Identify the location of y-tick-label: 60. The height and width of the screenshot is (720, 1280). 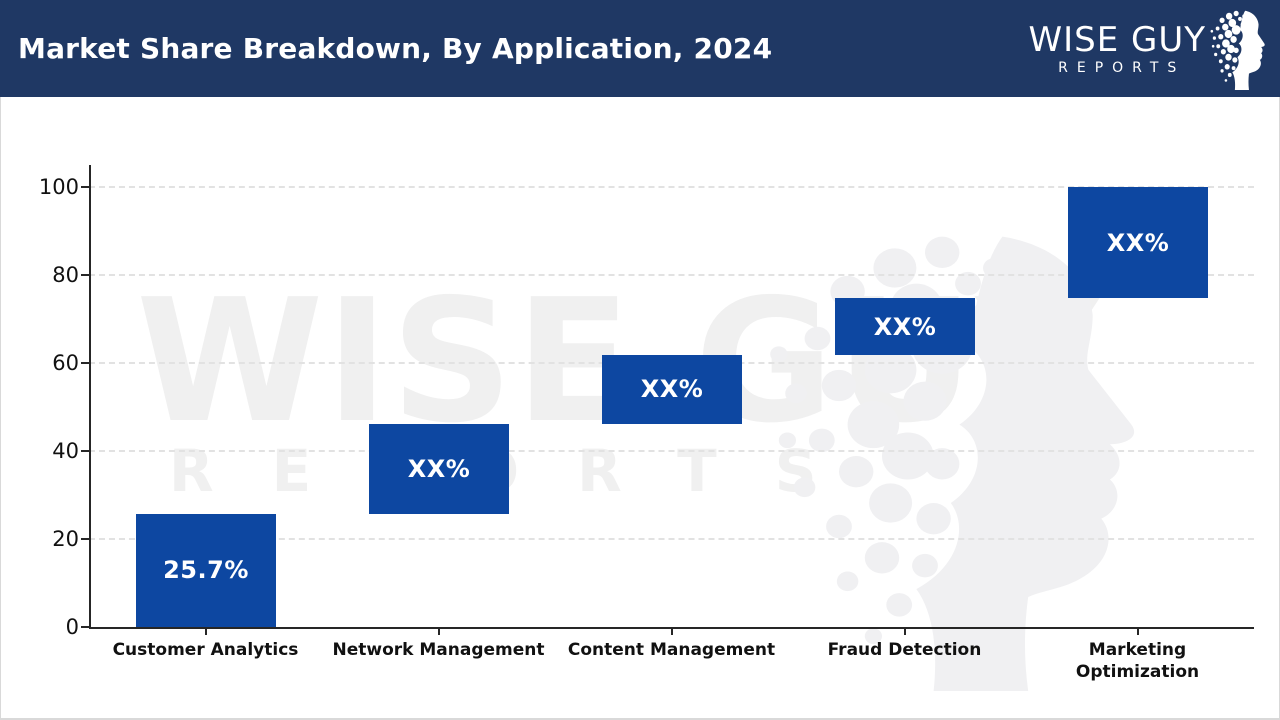
(65, 363).